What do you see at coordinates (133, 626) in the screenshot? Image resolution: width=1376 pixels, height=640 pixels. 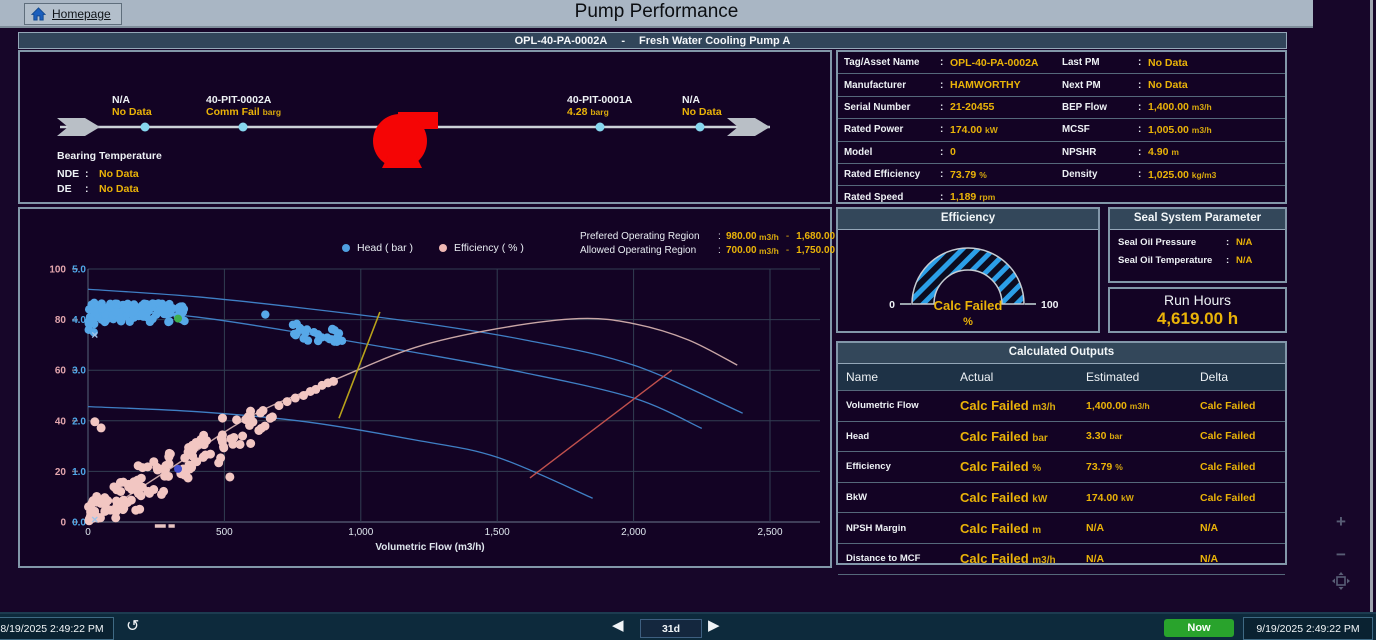 I see `refresh-icon: ↺` at bounding box center [133, 626].